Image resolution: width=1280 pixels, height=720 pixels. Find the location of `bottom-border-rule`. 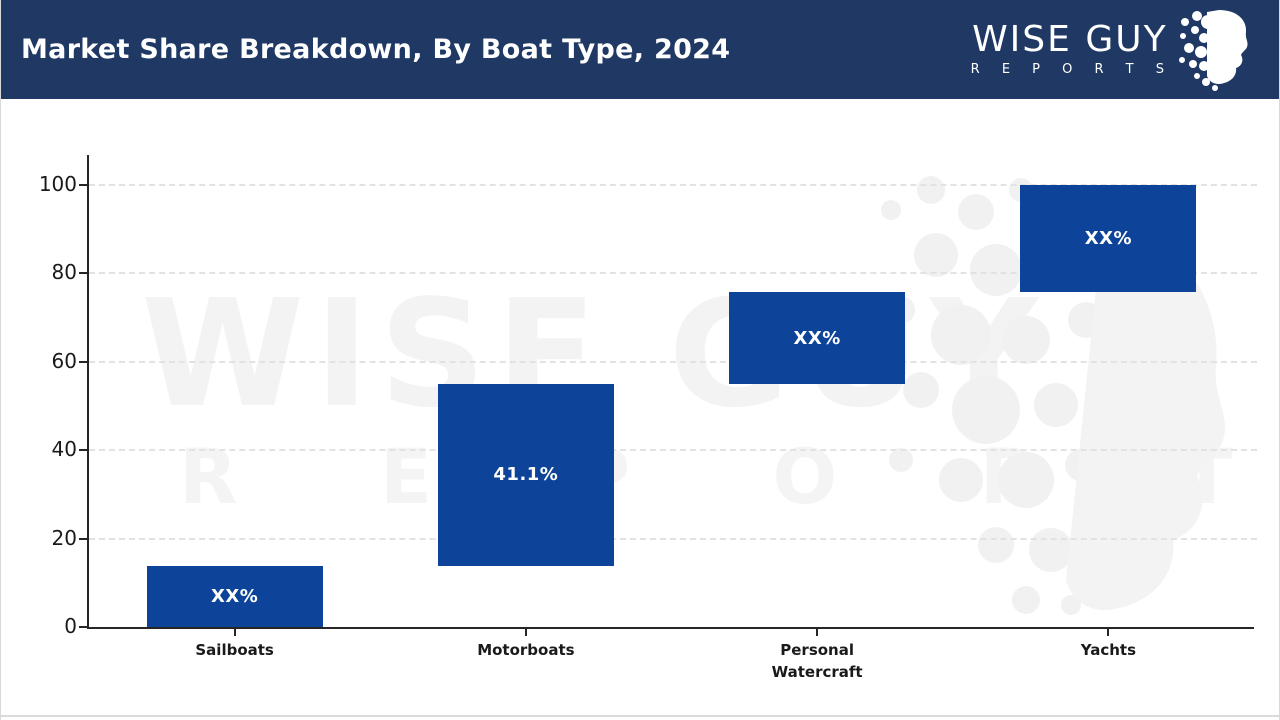

bottom-border-rule is located at coordinates (640, 716).